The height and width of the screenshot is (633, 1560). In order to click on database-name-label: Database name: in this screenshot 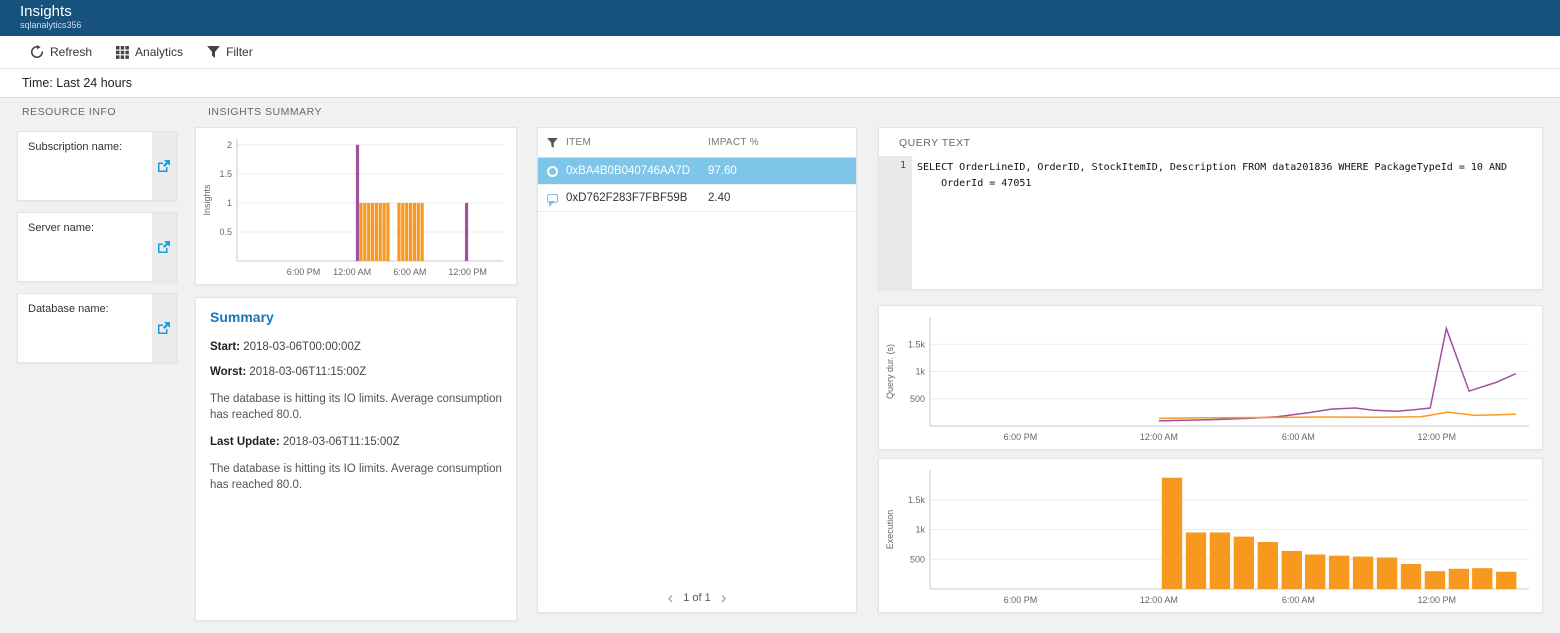, I will do `click(68, 309)`.